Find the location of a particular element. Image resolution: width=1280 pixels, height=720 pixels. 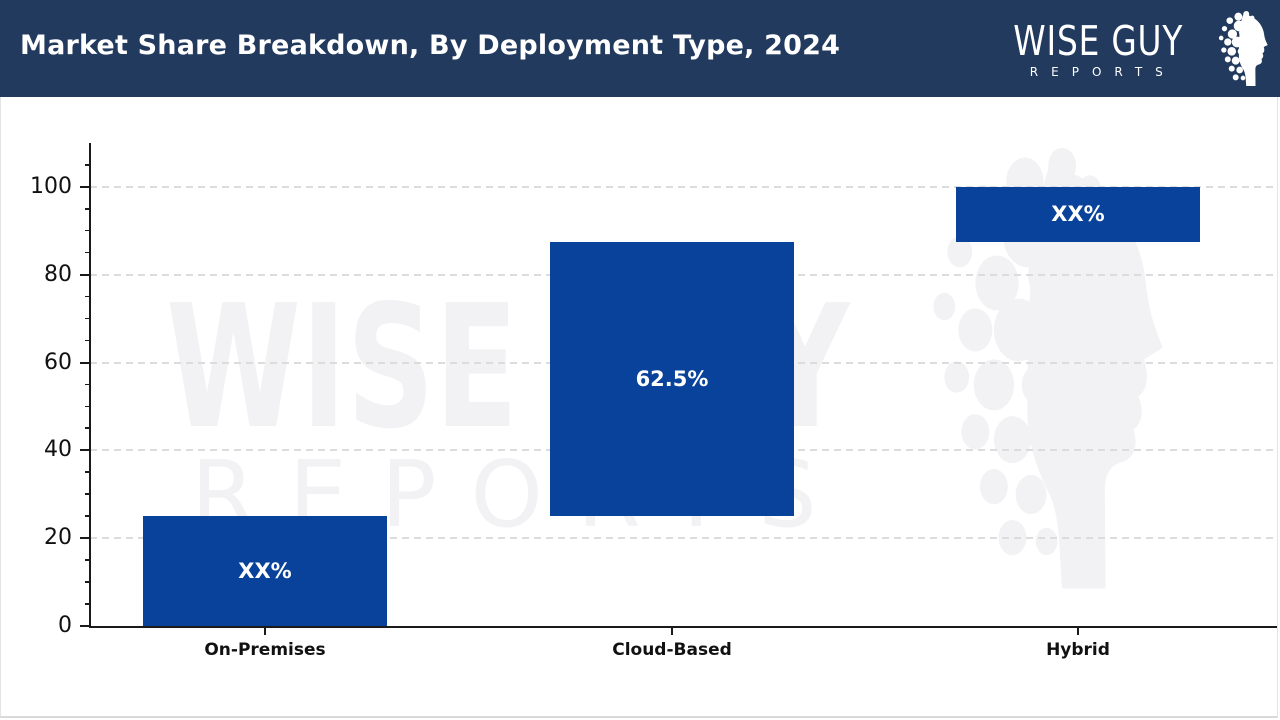

wiseguy-face-icon is located at coordinates (1243, 48).